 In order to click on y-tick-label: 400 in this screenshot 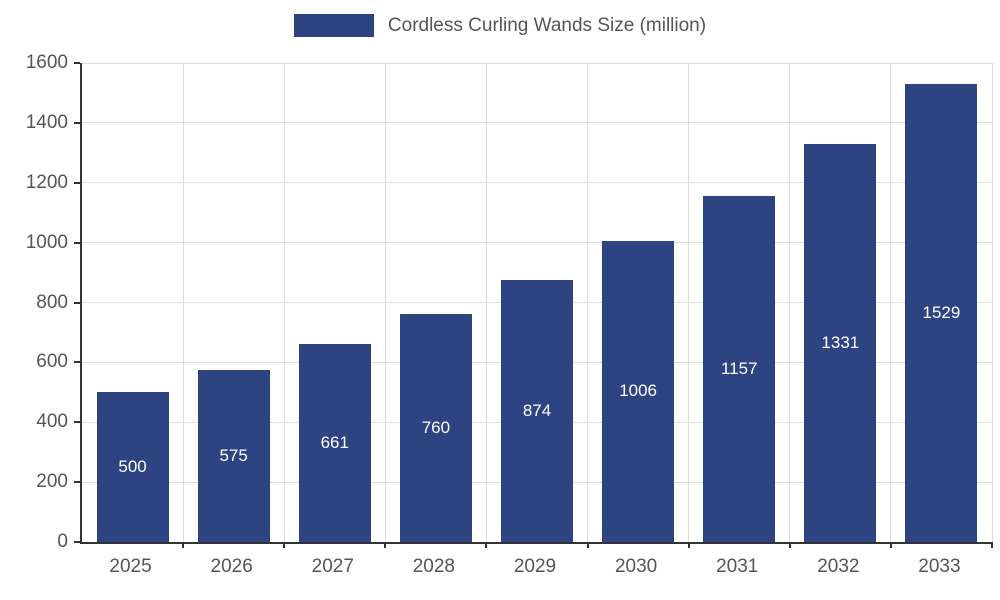, I will do `click(52, 422)`.